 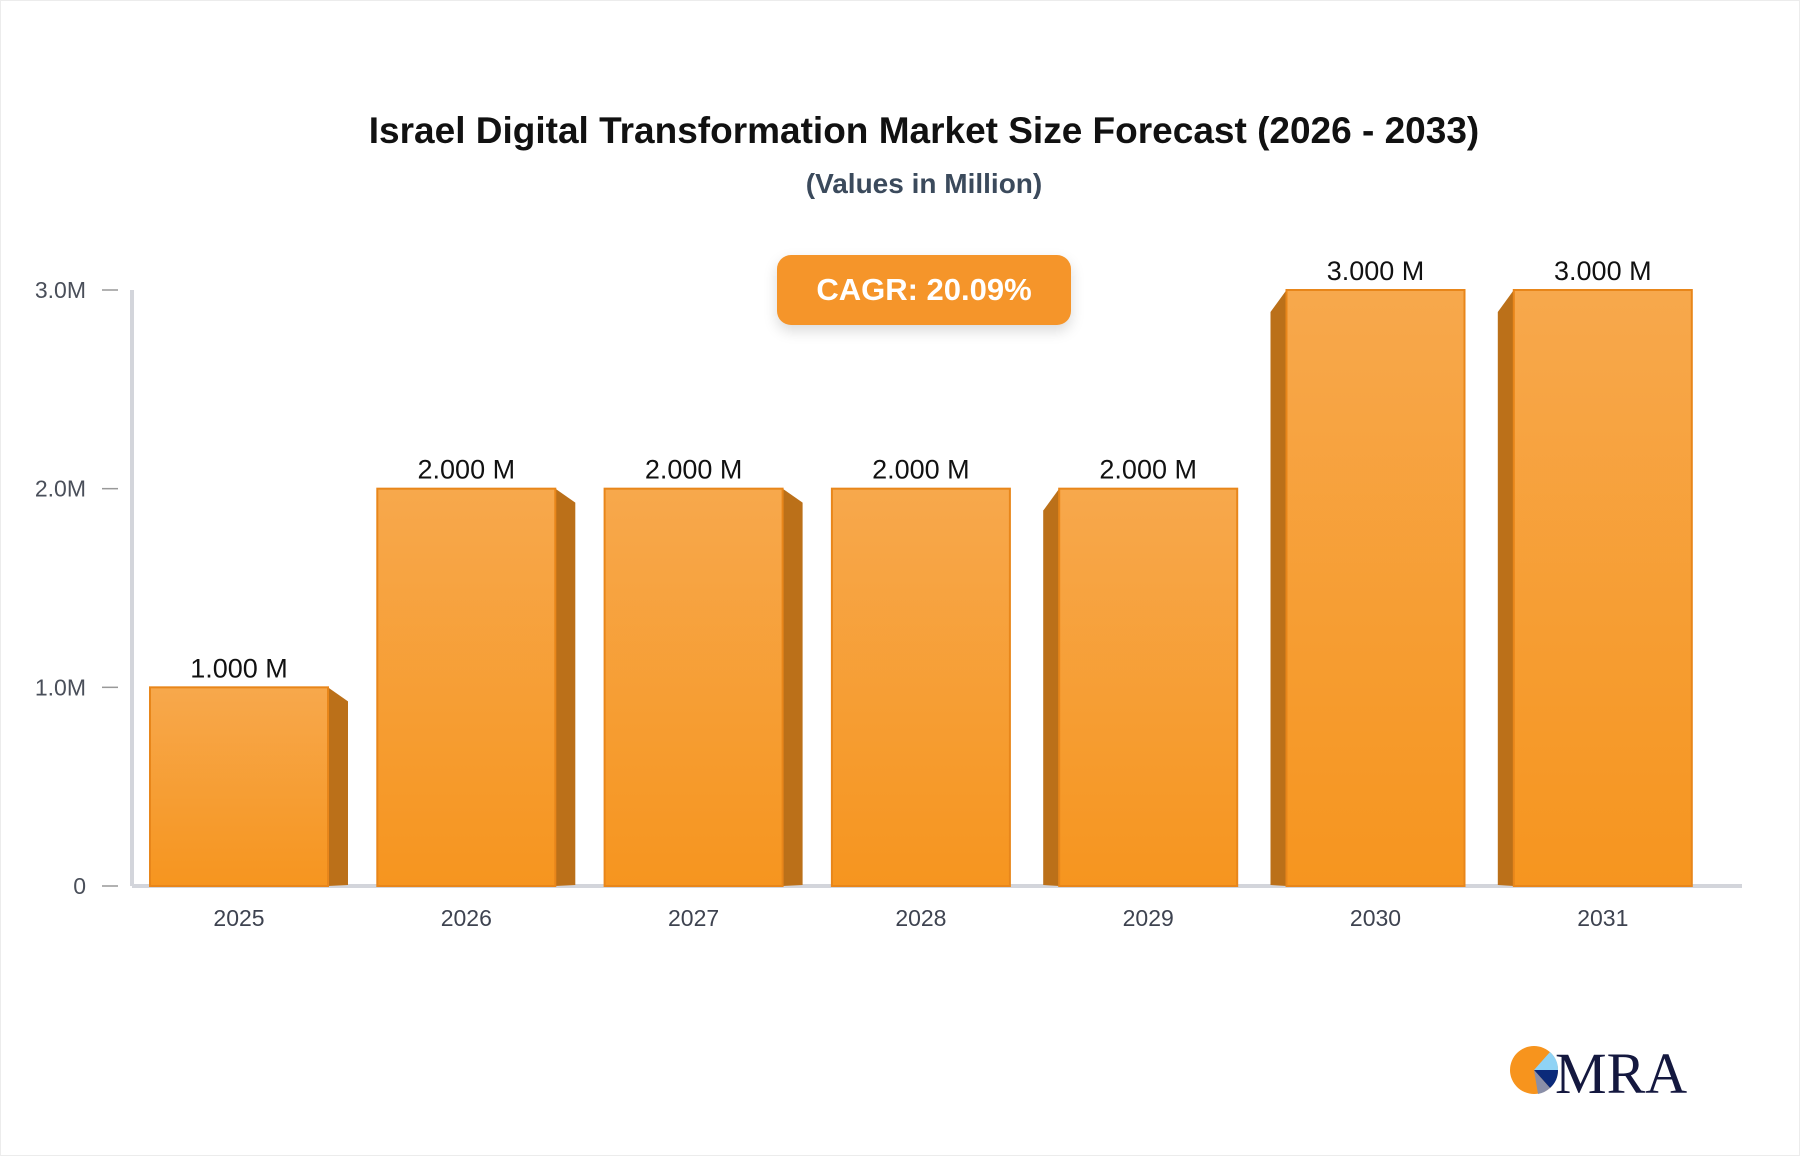 I want to click on y-tick-label: 1.0M, so click(x=60, y=687).